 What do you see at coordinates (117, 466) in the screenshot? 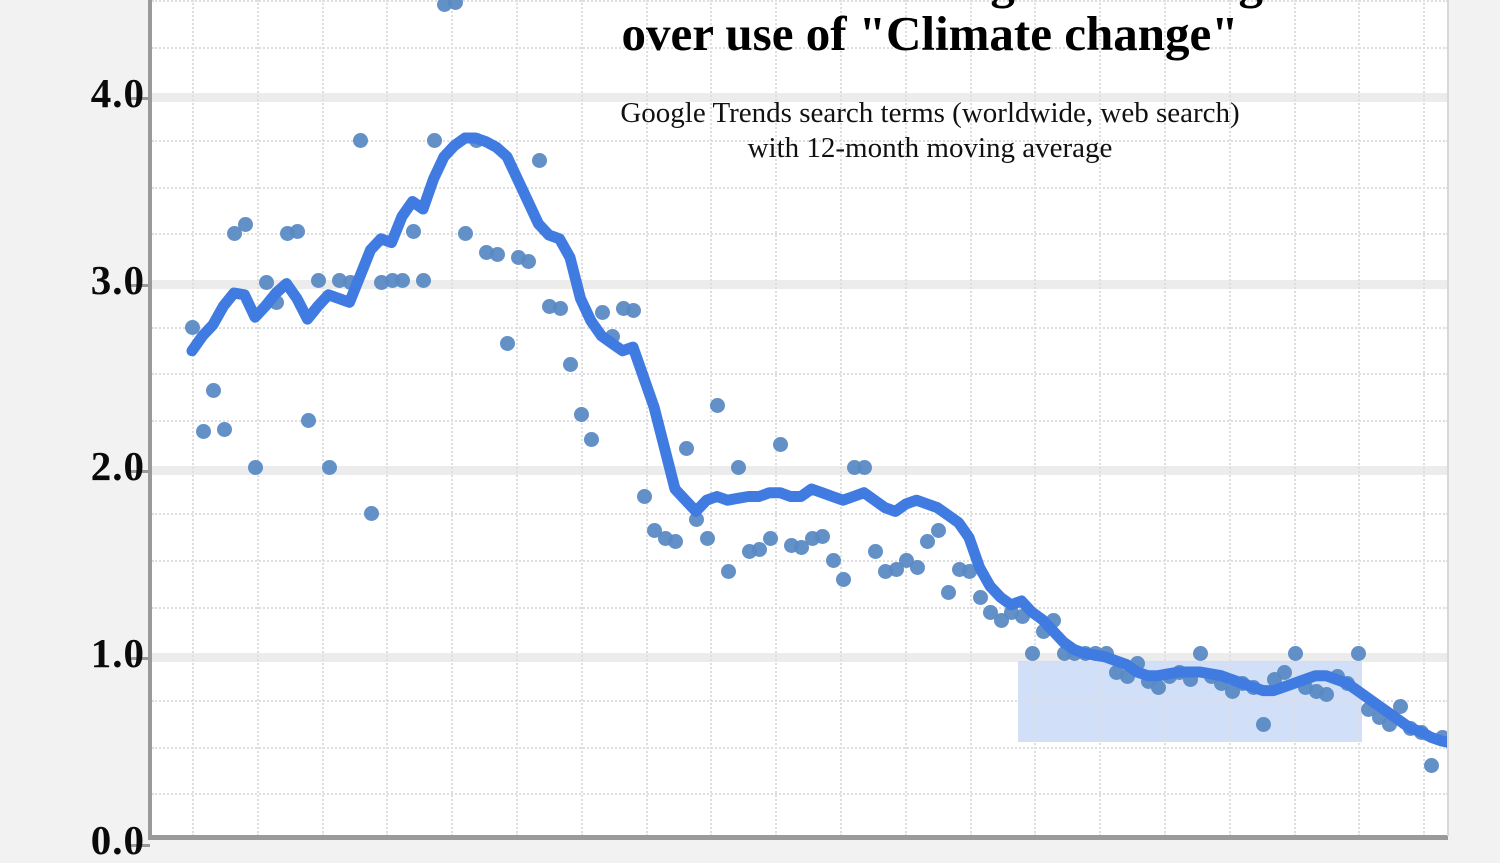
I see `y-axis-label-2: 2.0` at bounding box center [117, 466].